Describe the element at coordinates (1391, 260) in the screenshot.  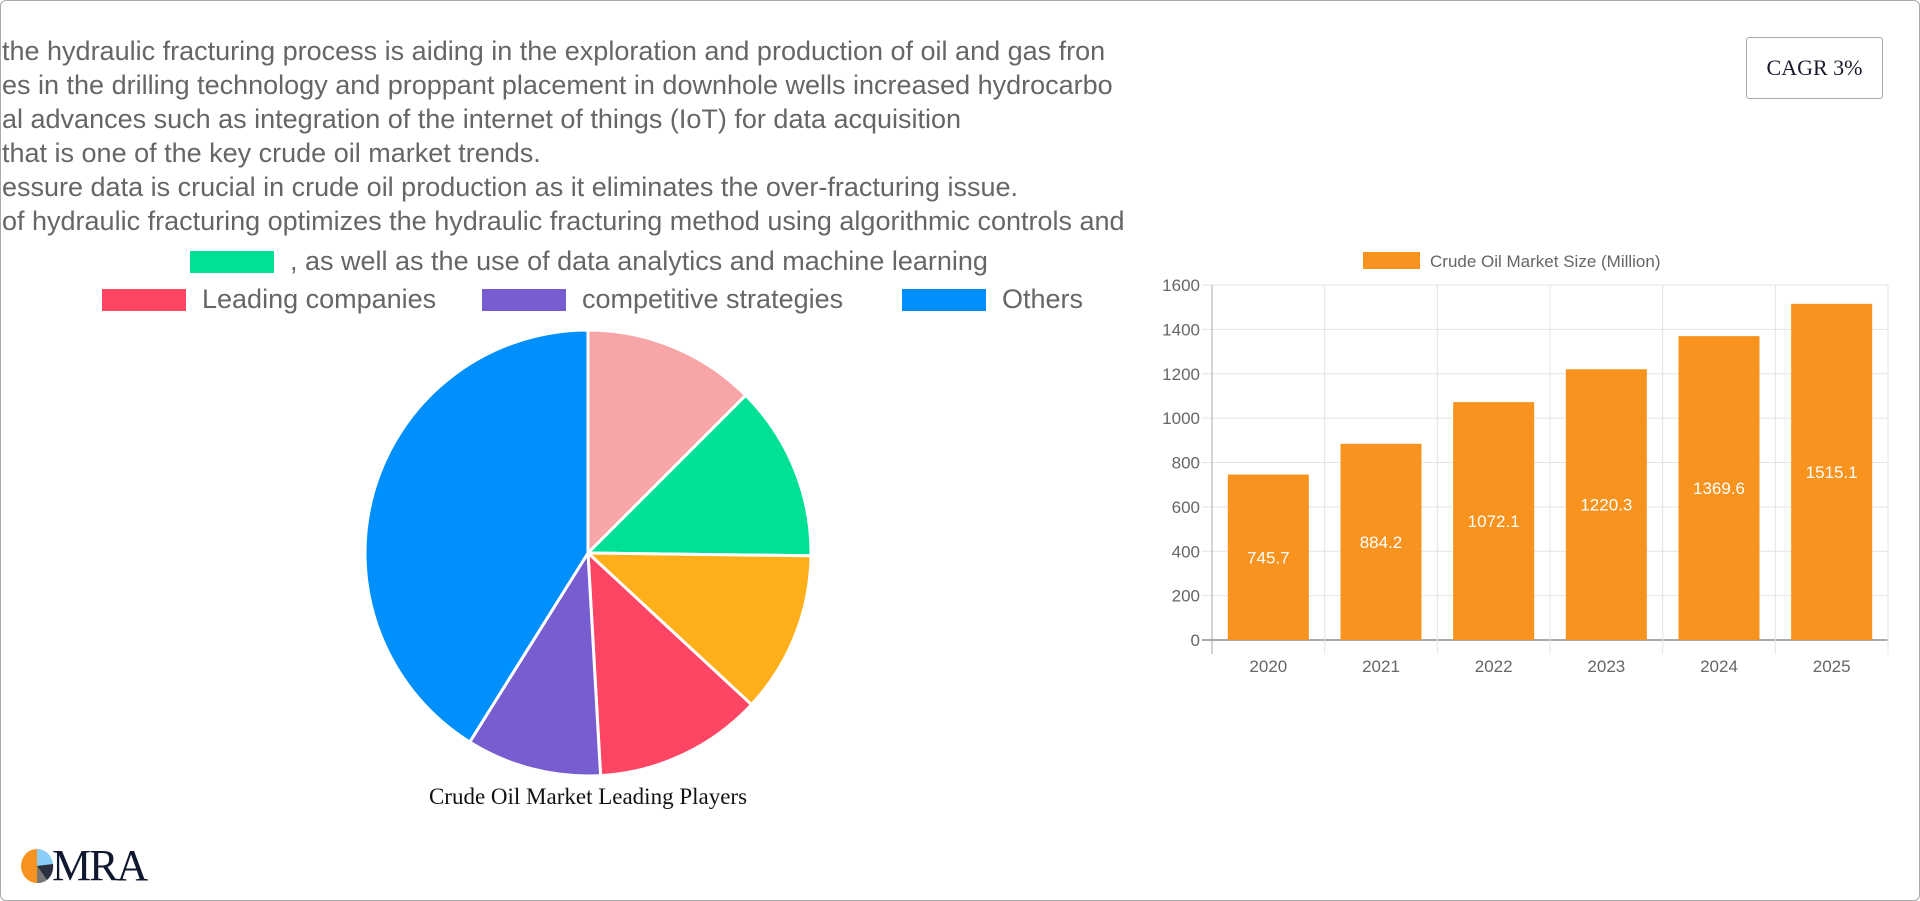
I see `bar-legend-swatch` at that location.